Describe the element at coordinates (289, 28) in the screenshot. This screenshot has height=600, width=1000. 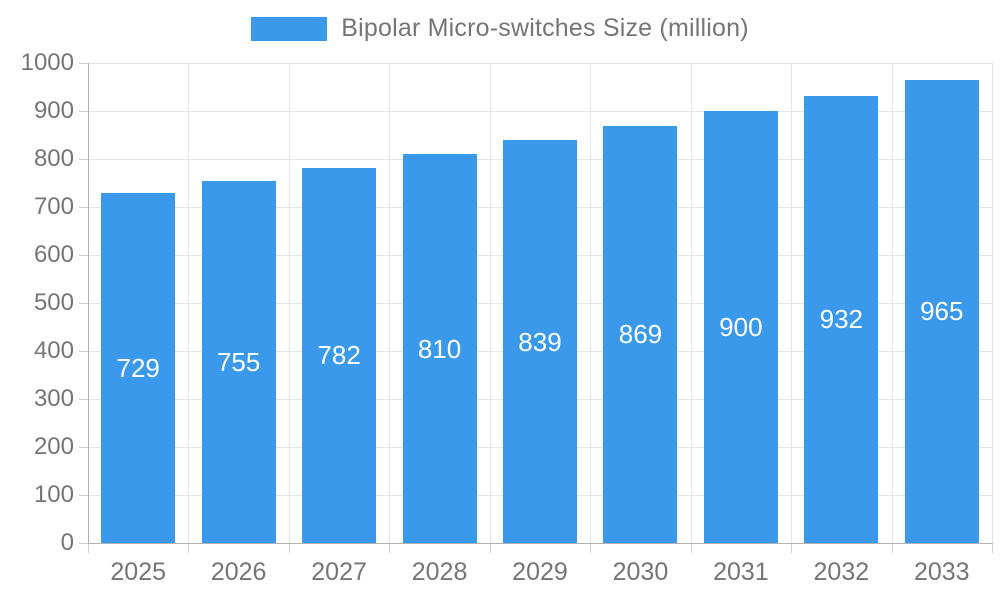
I see `legend-swatch` at that location.